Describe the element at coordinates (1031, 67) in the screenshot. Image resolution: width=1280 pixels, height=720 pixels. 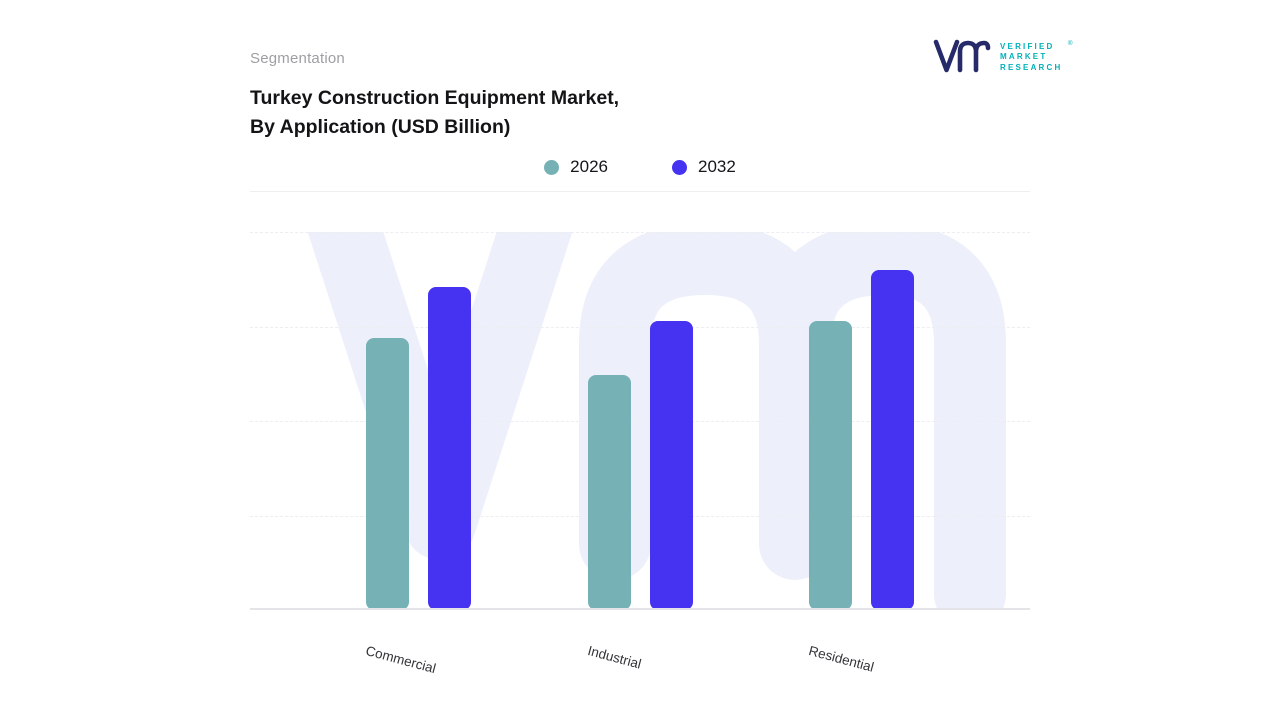
I see `logo-line-3: RESEARCH` at that location.